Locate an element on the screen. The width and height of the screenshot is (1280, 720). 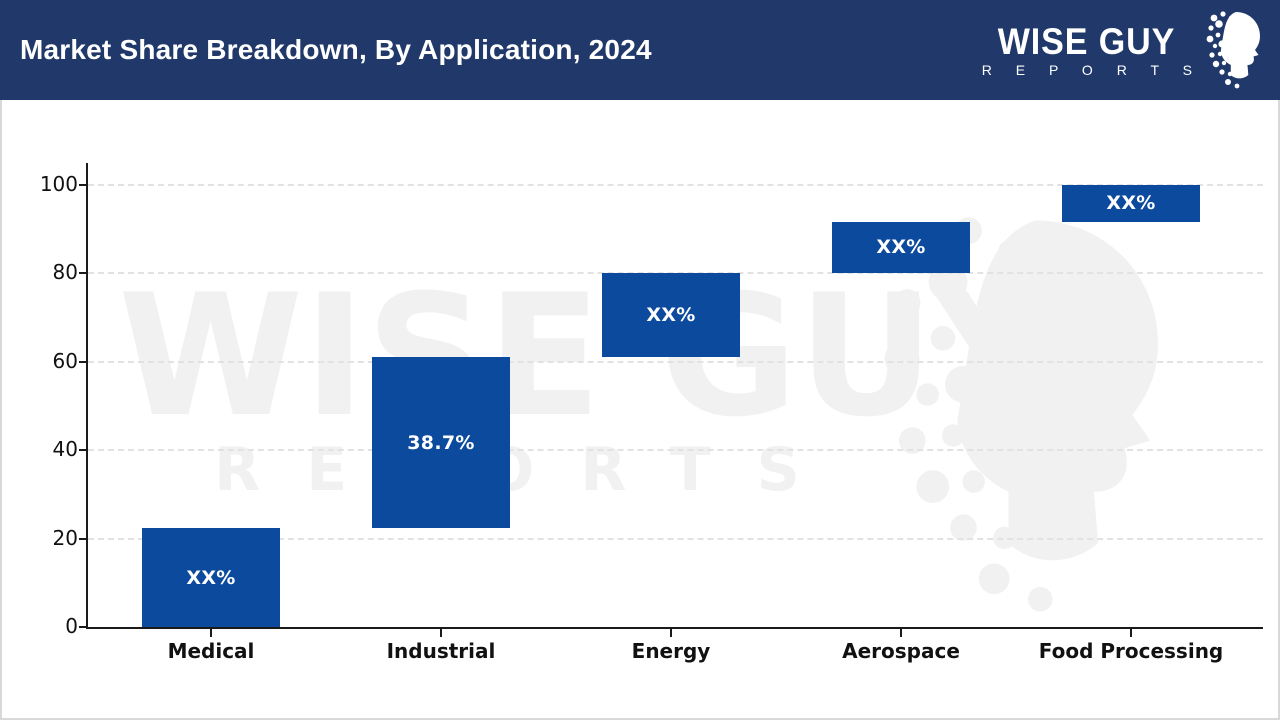
bar-energy: XX% is located at coordinates (671, 315).